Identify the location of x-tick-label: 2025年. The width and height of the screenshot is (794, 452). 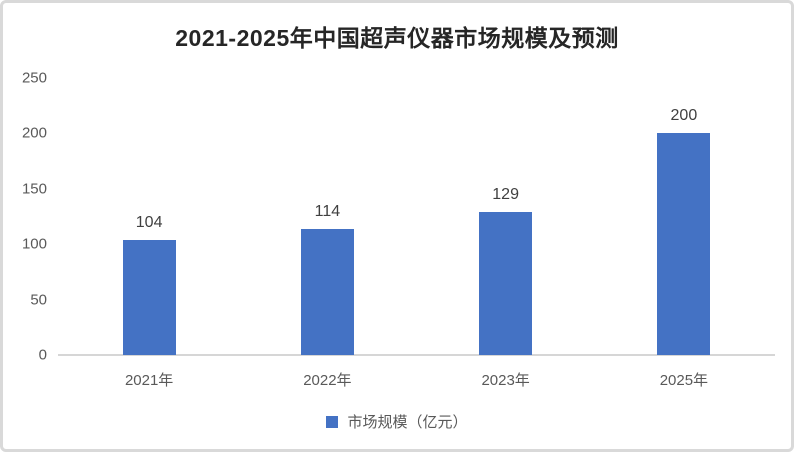
(684, 380).